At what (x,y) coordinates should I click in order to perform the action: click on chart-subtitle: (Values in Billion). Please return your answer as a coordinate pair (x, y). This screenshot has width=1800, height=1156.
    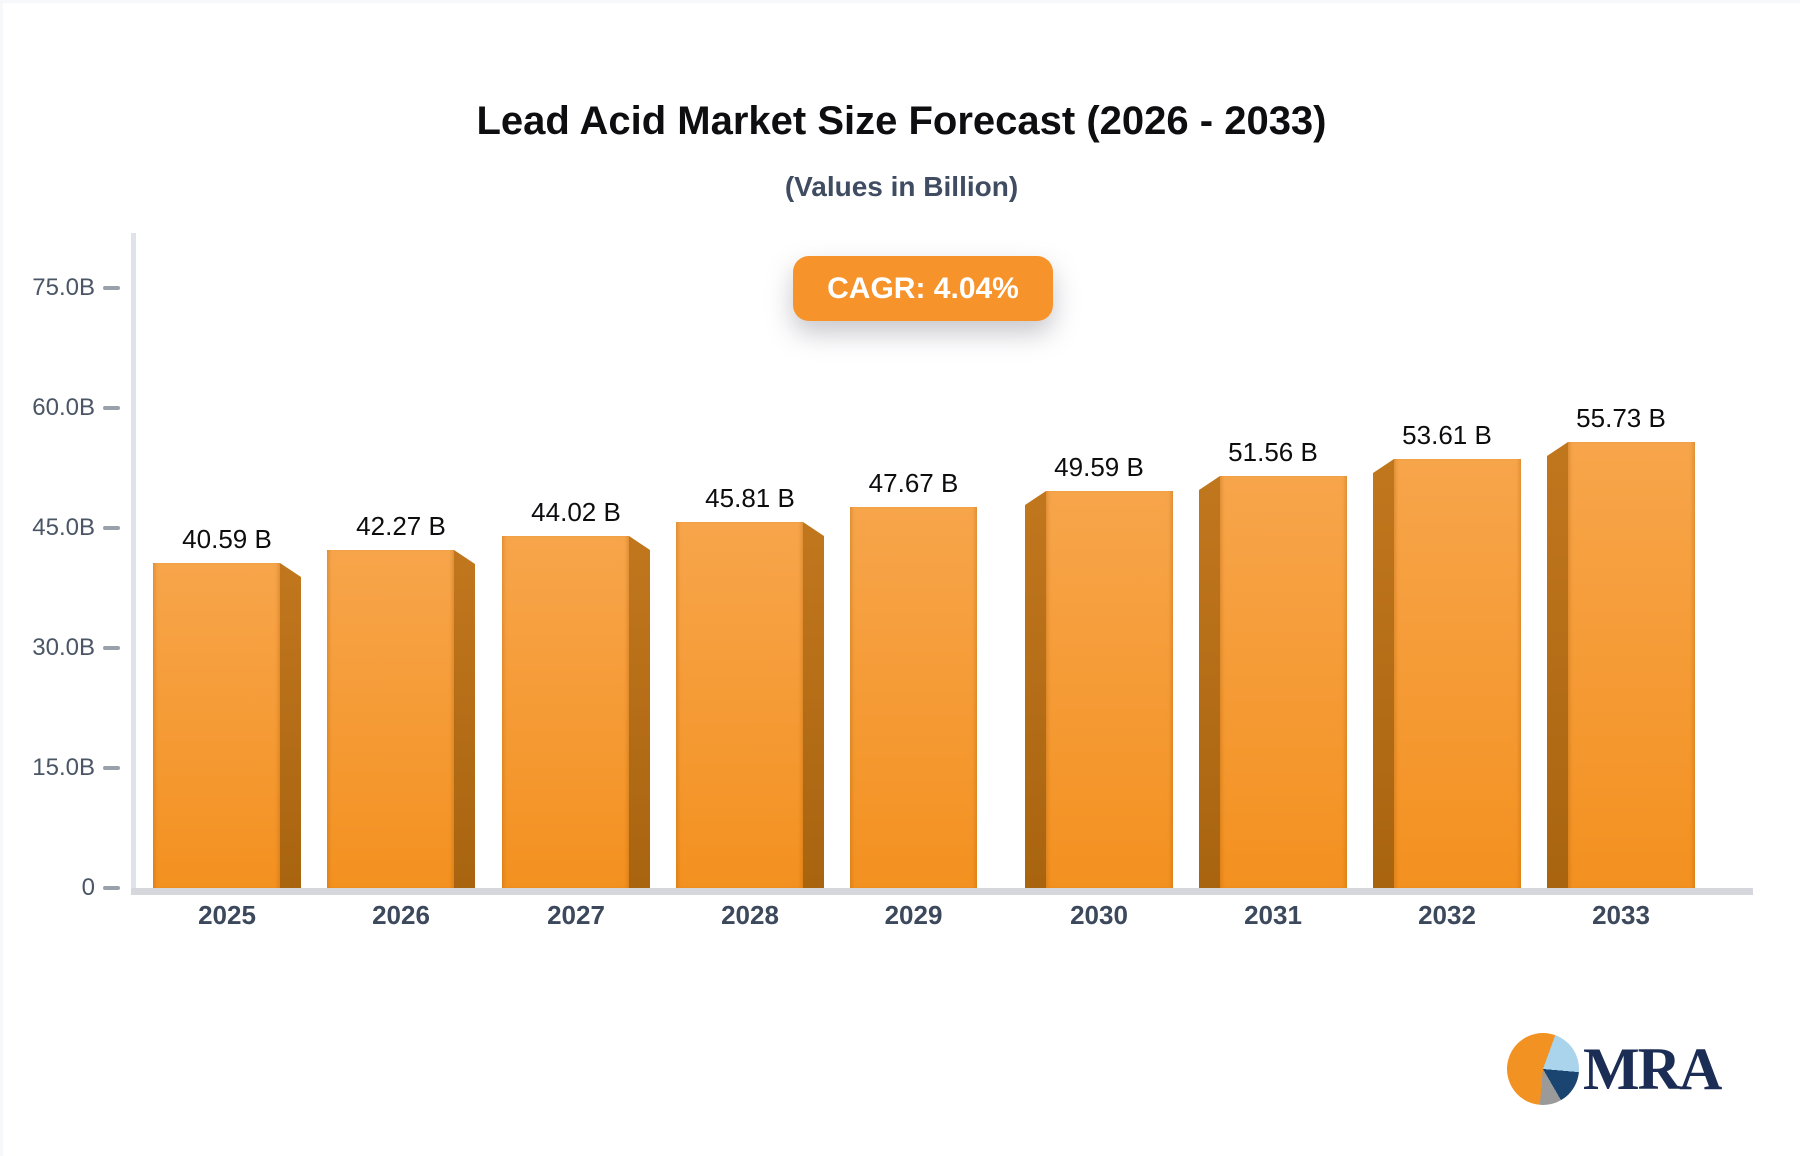
    Looking at the image, I should click on (901, 186).